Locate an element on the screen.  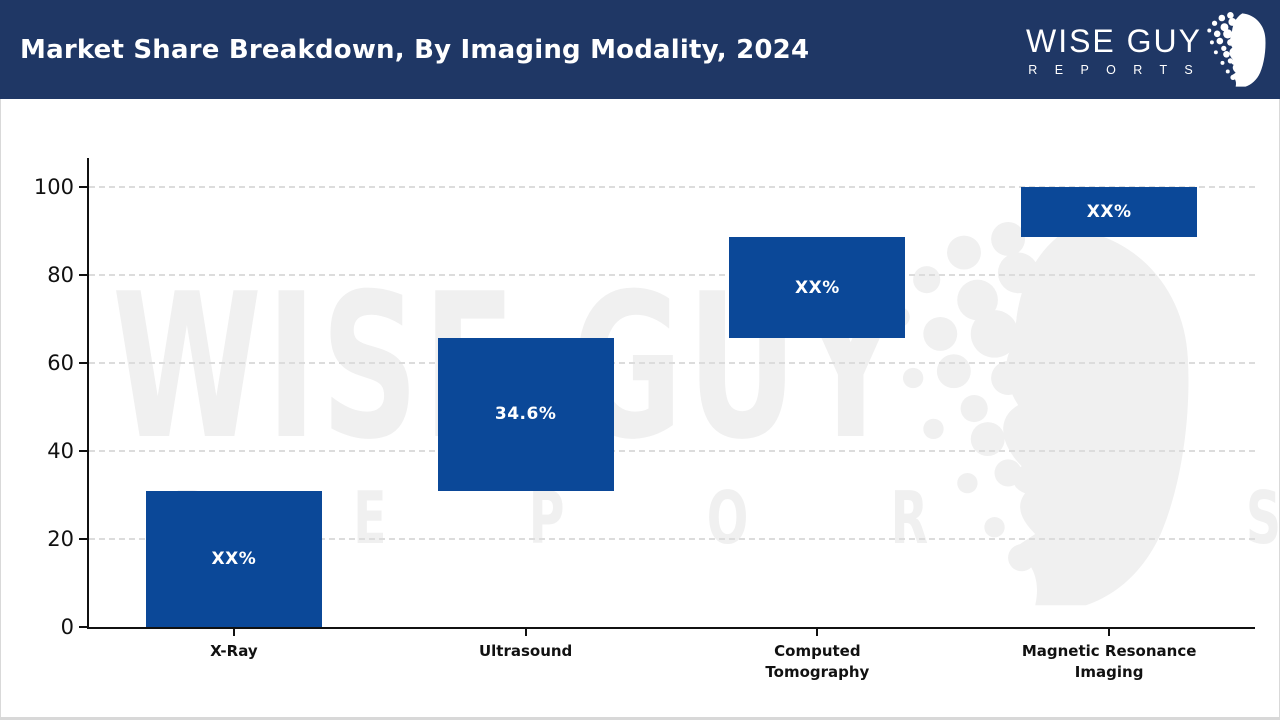
y-tick-label-60: 60 is located at coordinates (60, 363).